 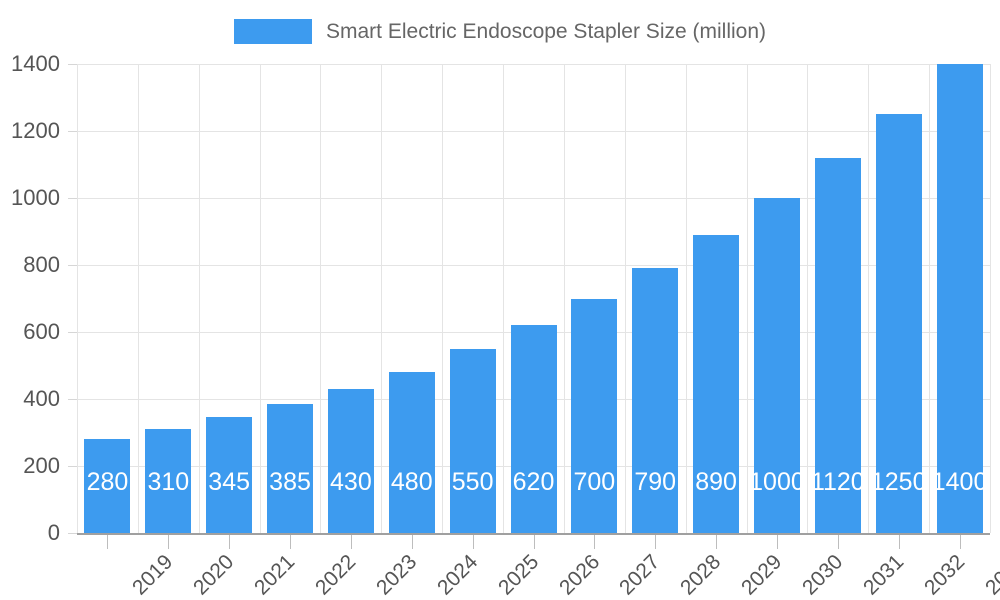 I want to click on y-axis-tick-label: 800, so click(x=41, y=264).